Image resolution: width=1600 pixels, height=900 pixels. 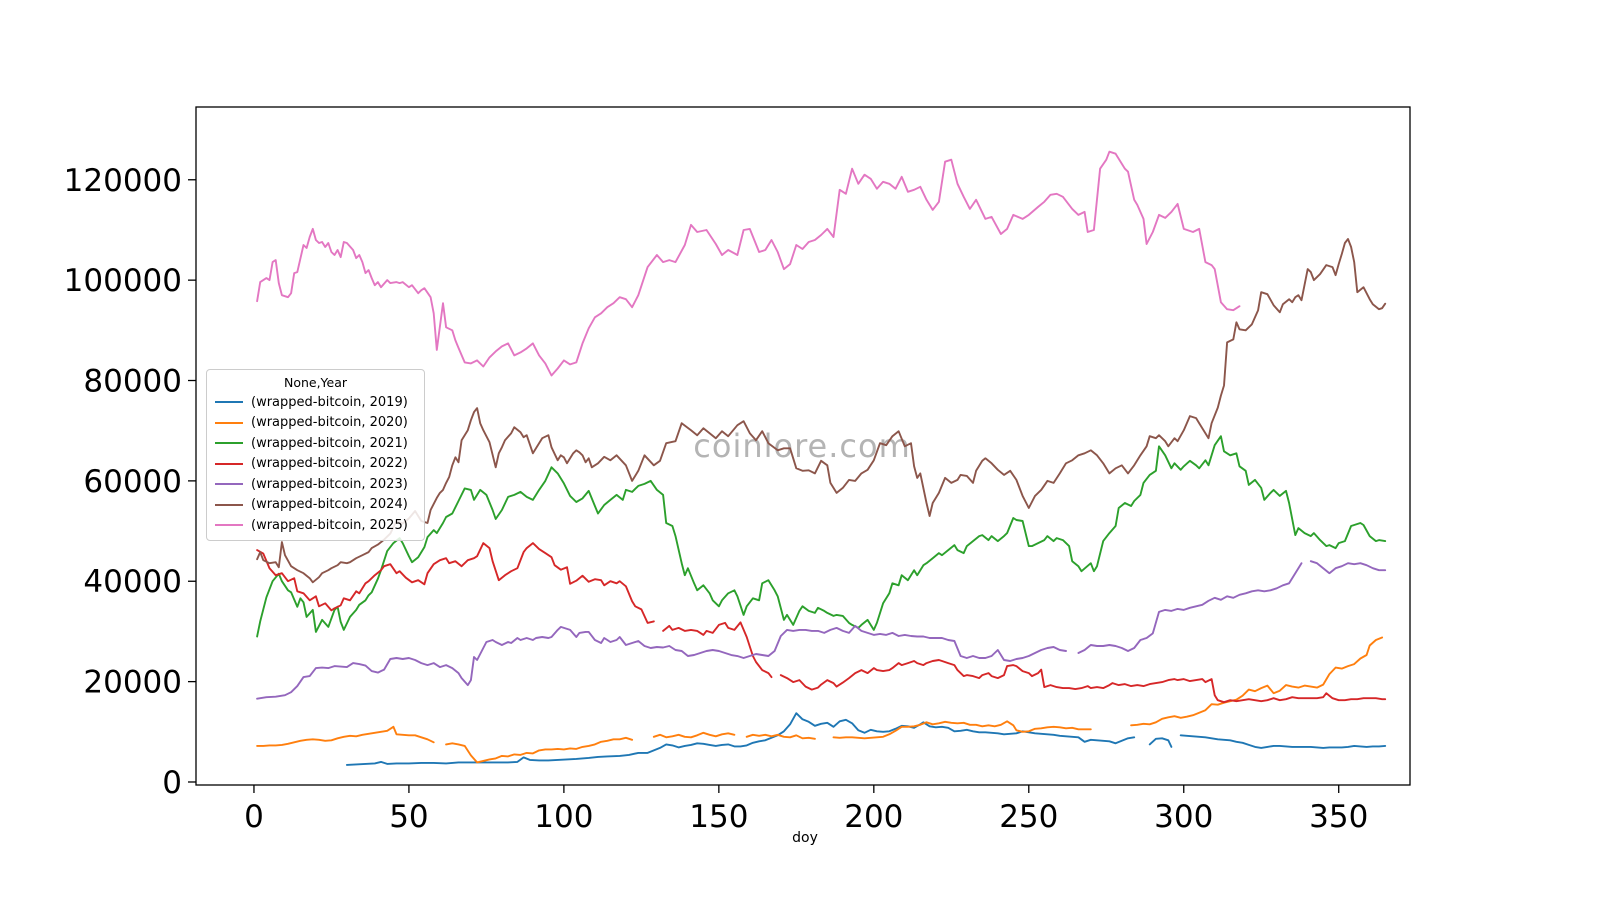 I want to click on legend-label-2020: (wrapped-bitcoin, 2020), so click(x=329, y=423).